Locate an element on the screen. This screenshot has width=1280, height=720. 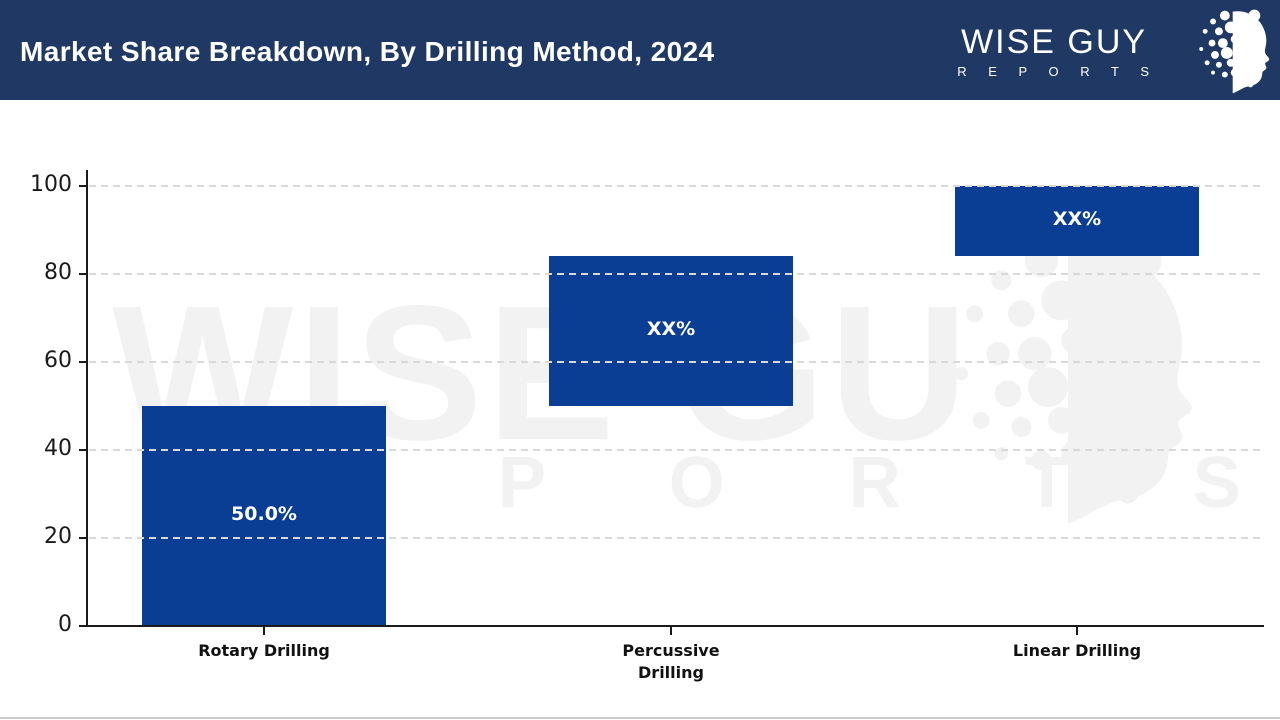
x-category-label: Rotary Drilling is located at coordinates (264, 650).